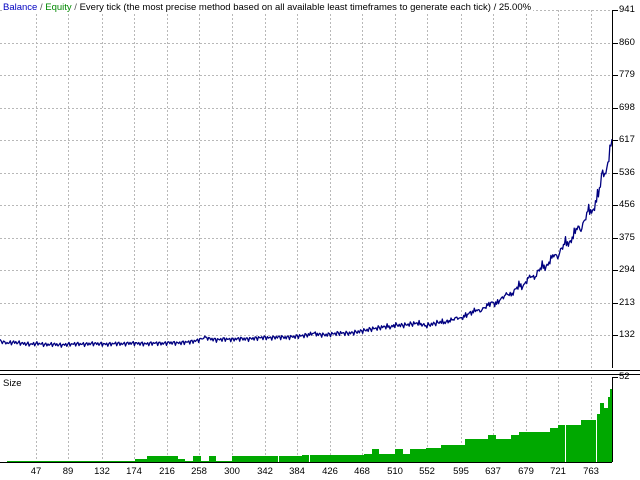 Image resolution: width=640 pixels, height=480 pixels. Describe the element at coordinates (20, 7) in the screenshot. I see `legend-balance-label: Balance` at that location.